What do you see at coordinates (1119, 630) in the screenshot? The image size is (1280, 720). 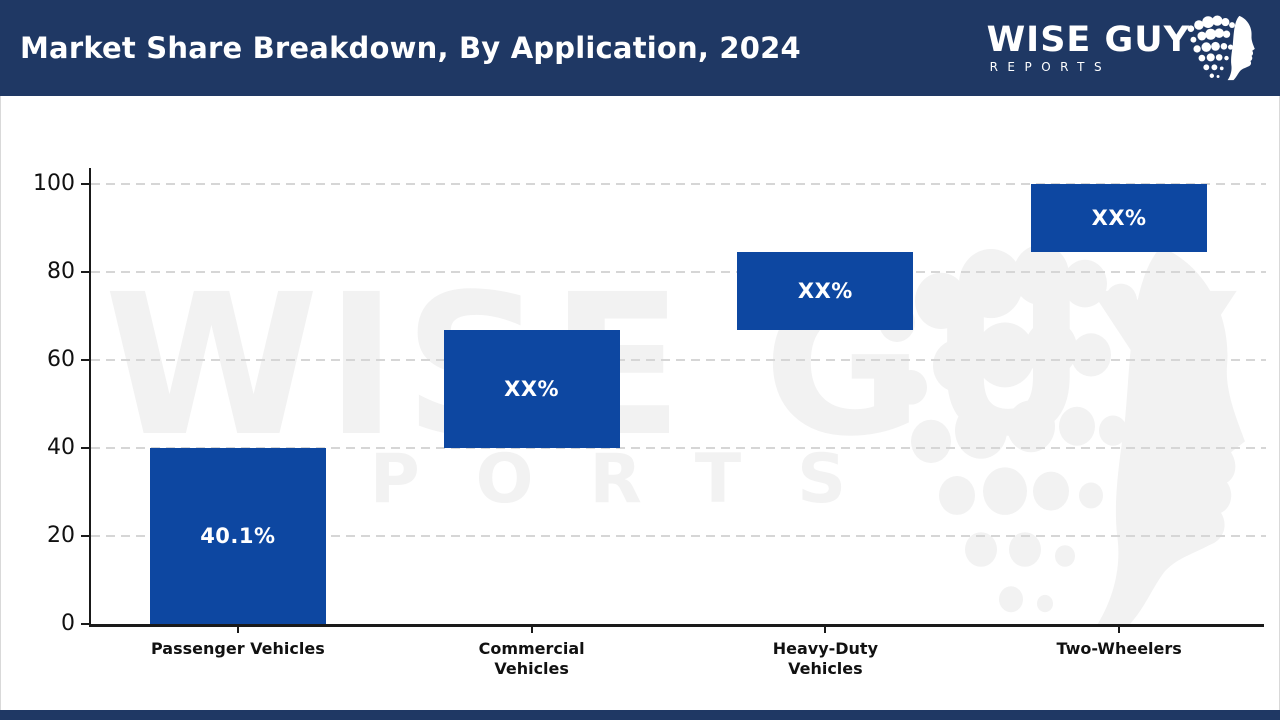 I see `x-tick-mark-two-wheelers` at bounding box center [1119, 630].